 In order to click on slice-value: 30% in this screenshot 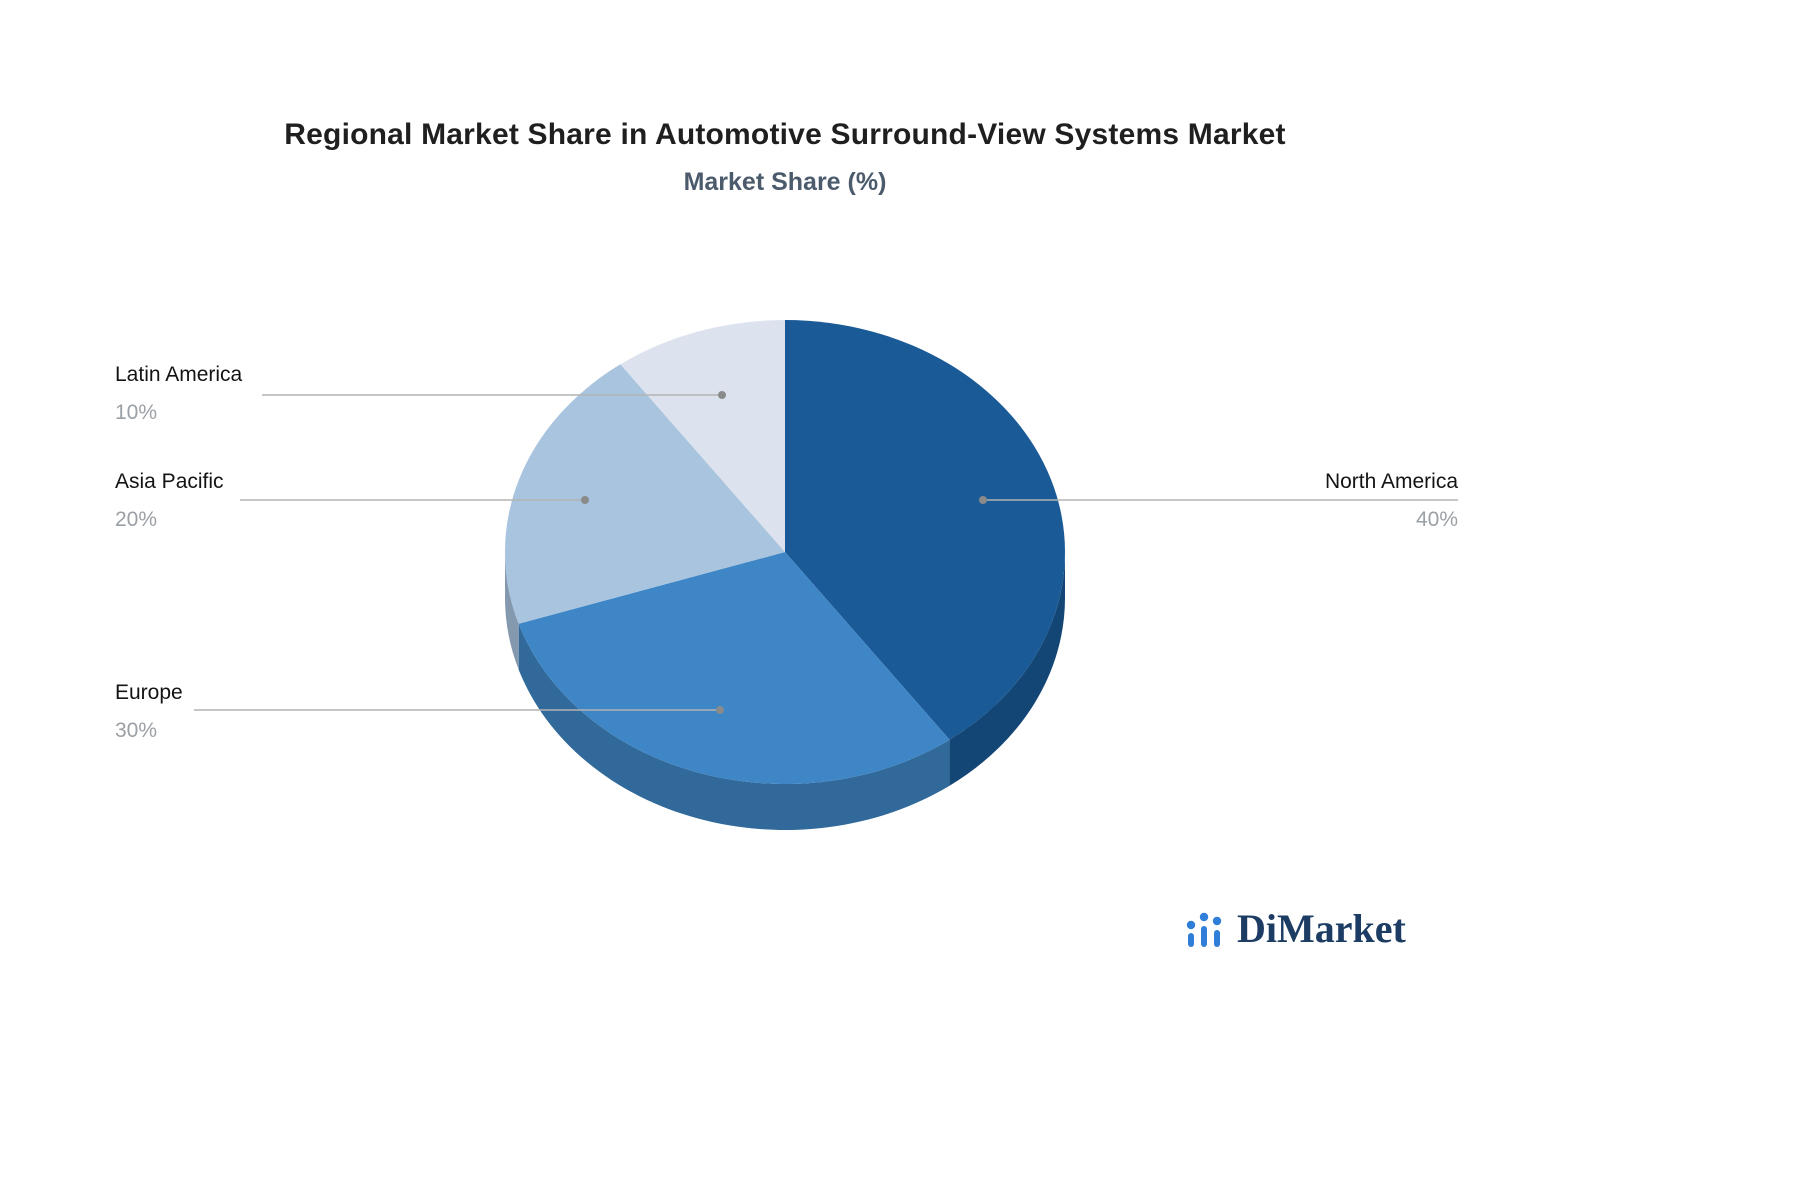, I will do `click(136, 730)`.